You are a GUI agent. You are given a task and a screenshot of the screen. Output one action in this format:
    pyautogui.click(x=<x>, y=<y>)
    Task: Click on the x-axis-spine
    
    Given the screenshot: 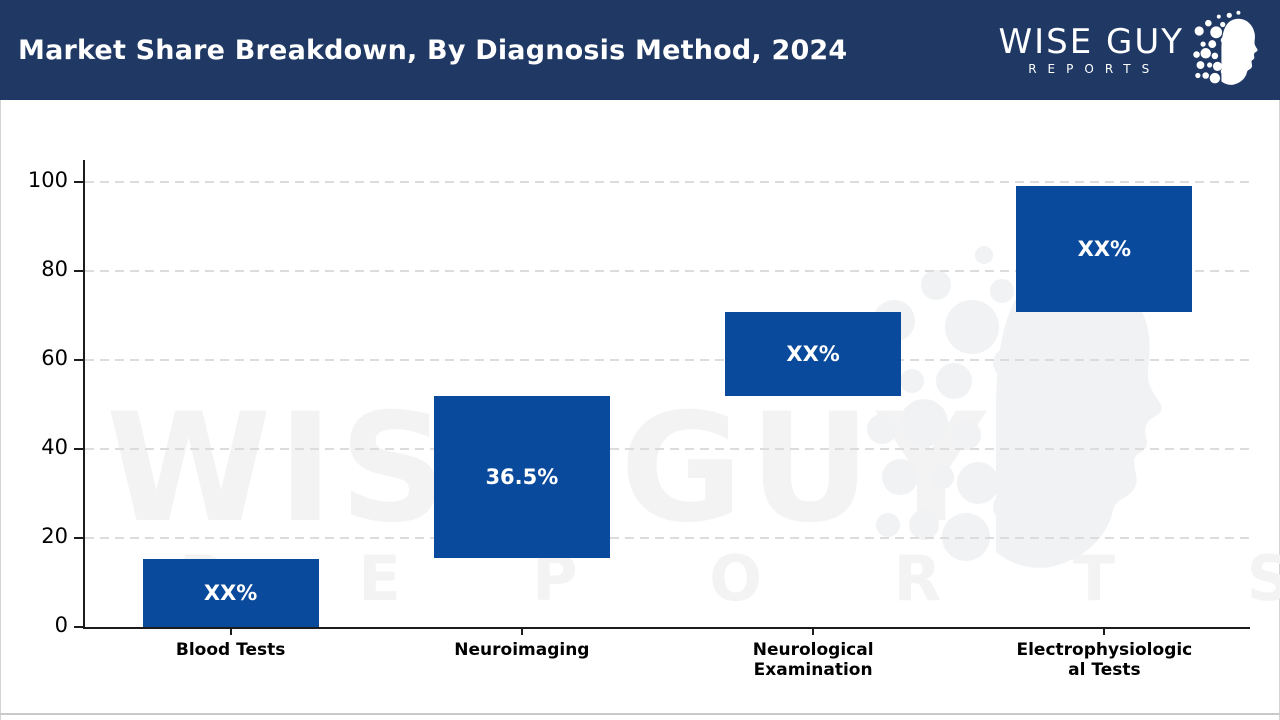 What is the action you would take?
    pyautogui.click(x=666, y=628)
    